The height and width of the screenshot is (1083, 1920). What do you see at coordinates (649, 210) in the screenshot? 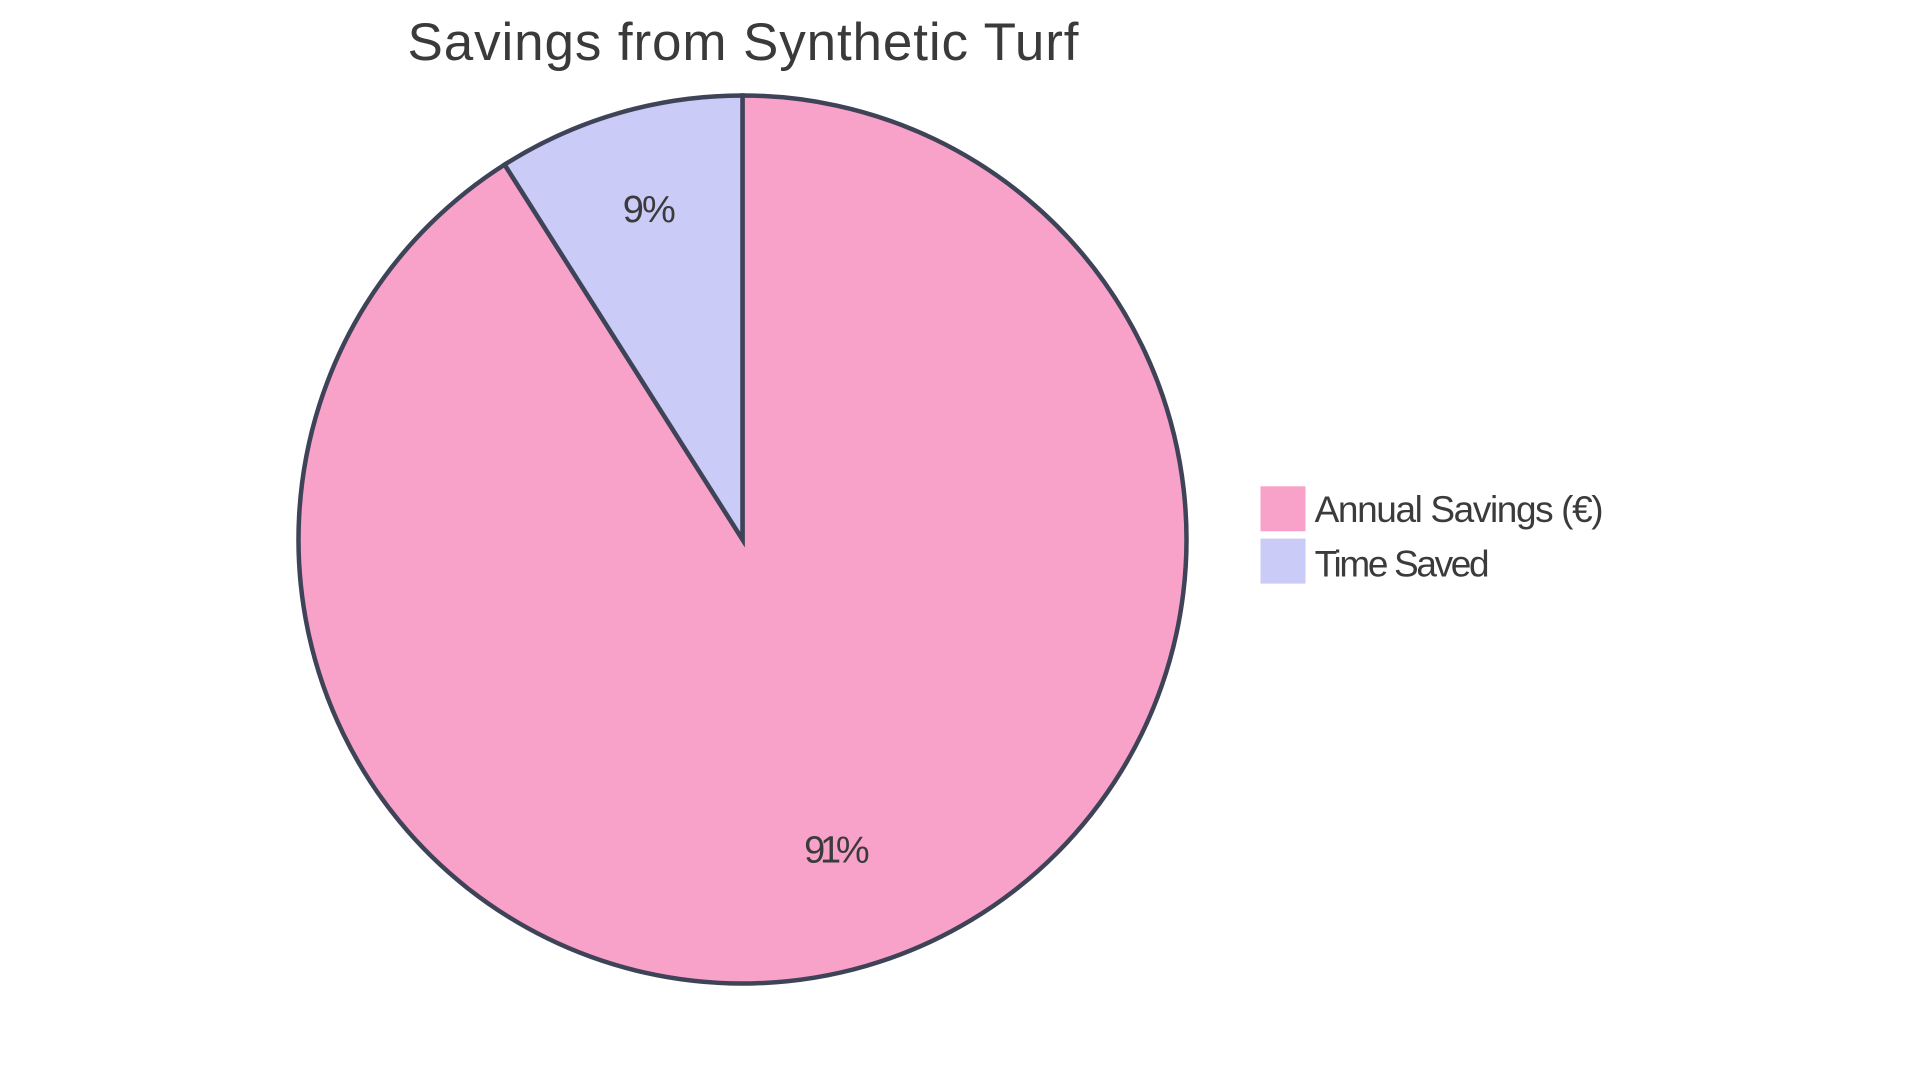
I see `svg-text: 9%` at bounding box center [649, 210].